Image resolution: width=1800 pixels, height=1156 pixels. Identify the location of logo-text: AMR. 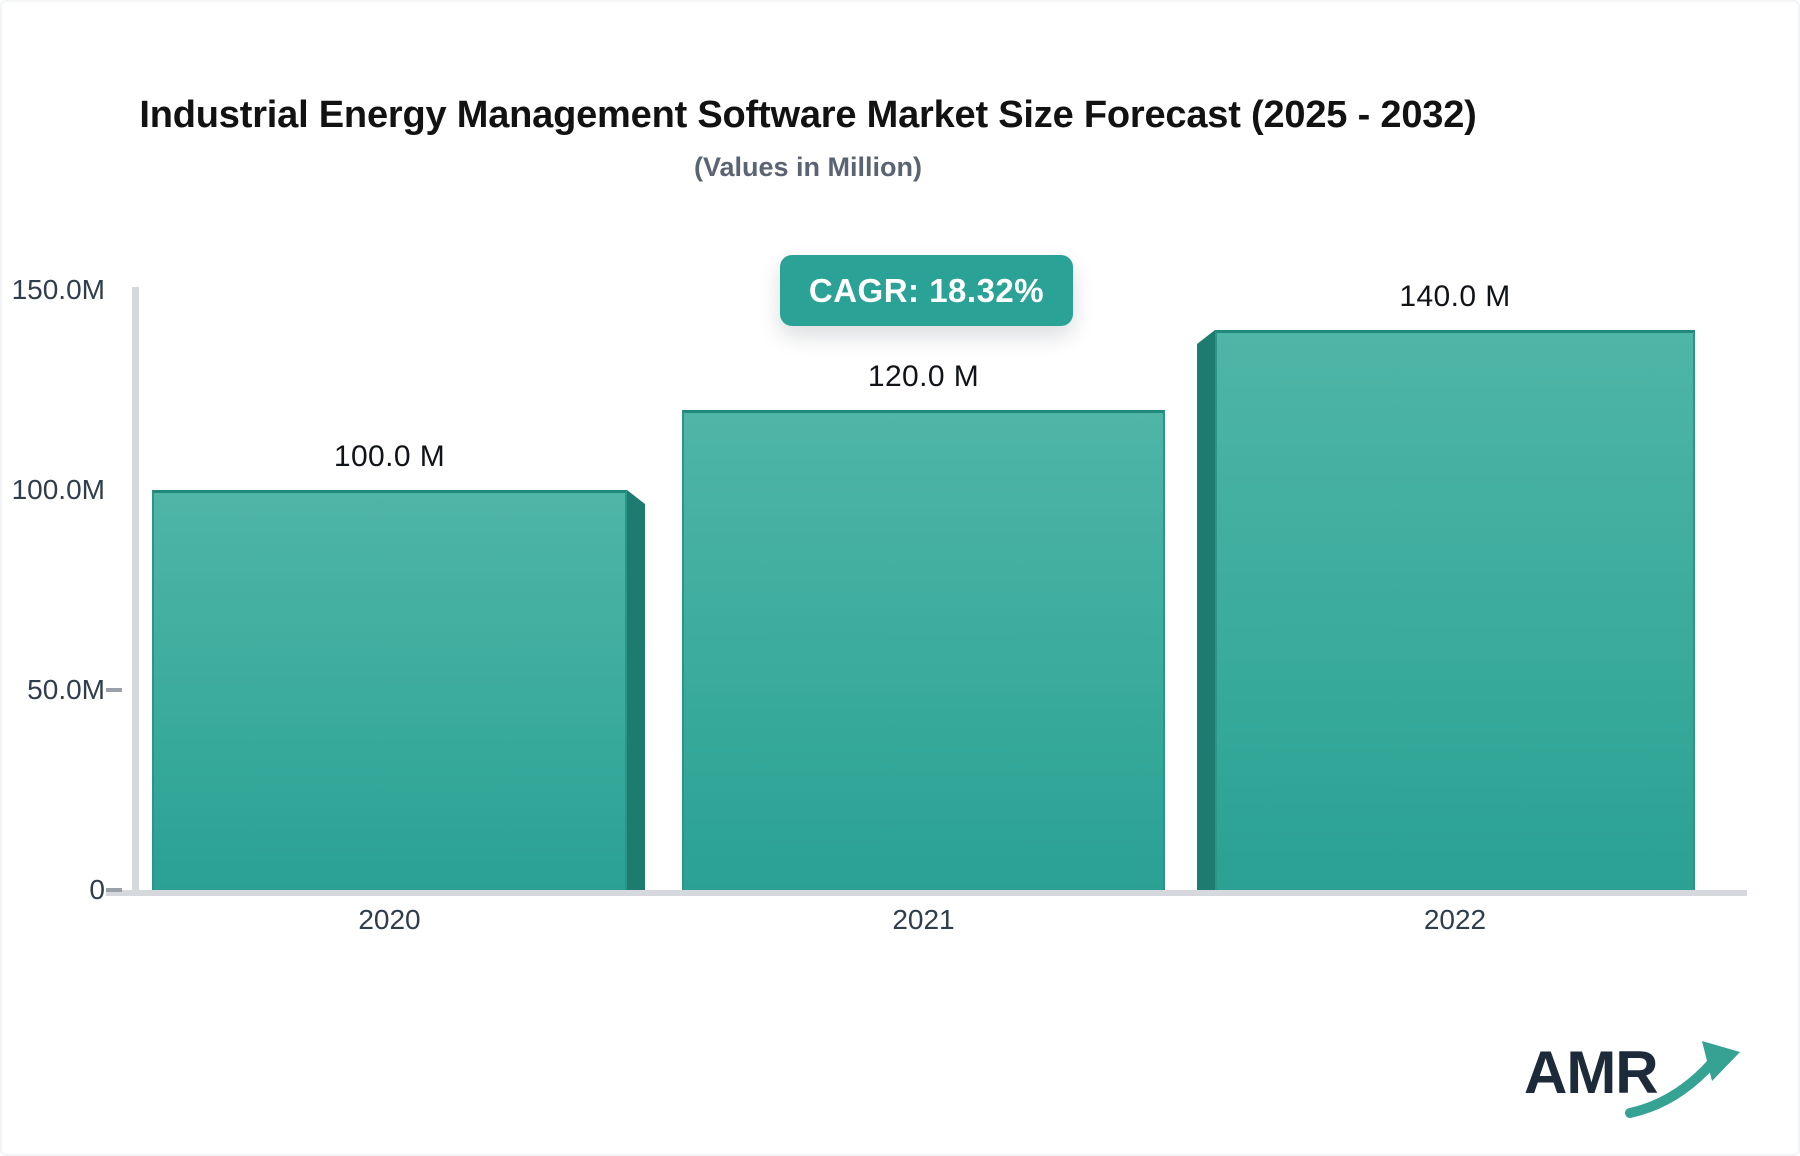
(1591, 1072).